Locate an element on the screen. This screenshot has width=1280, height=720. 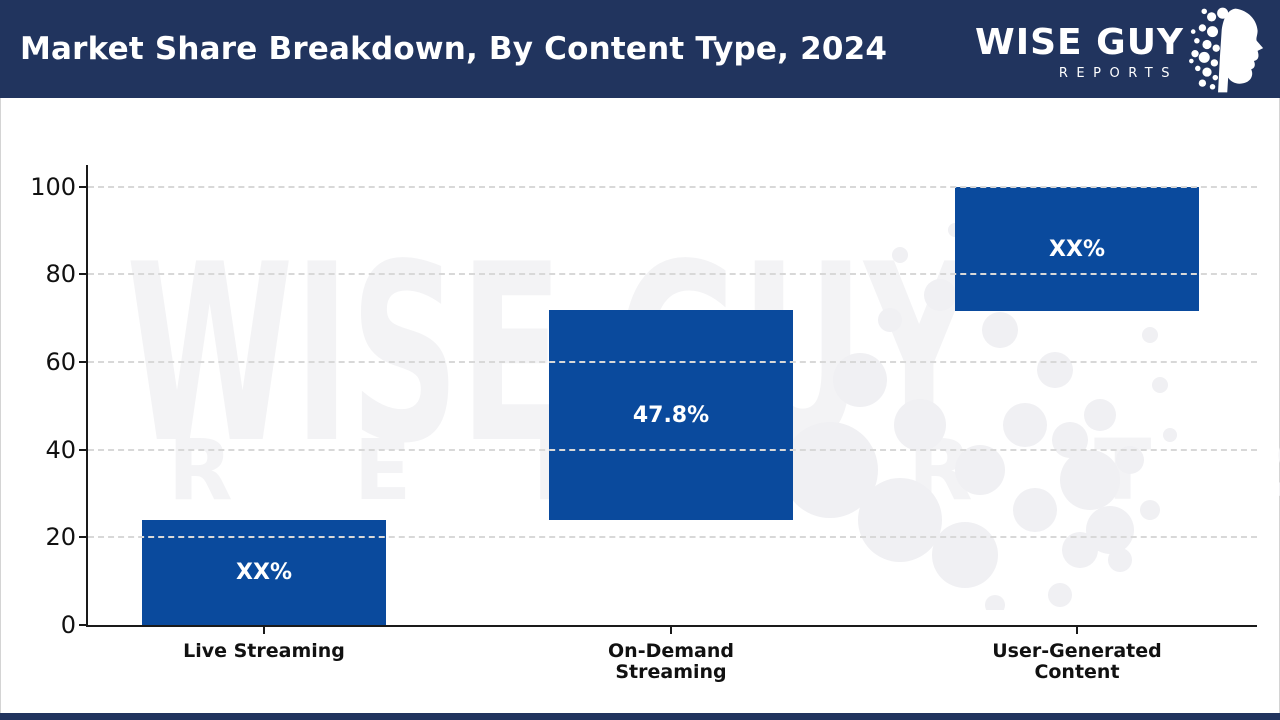
y-tick-label: 20 is located at coordinates (60, 537).